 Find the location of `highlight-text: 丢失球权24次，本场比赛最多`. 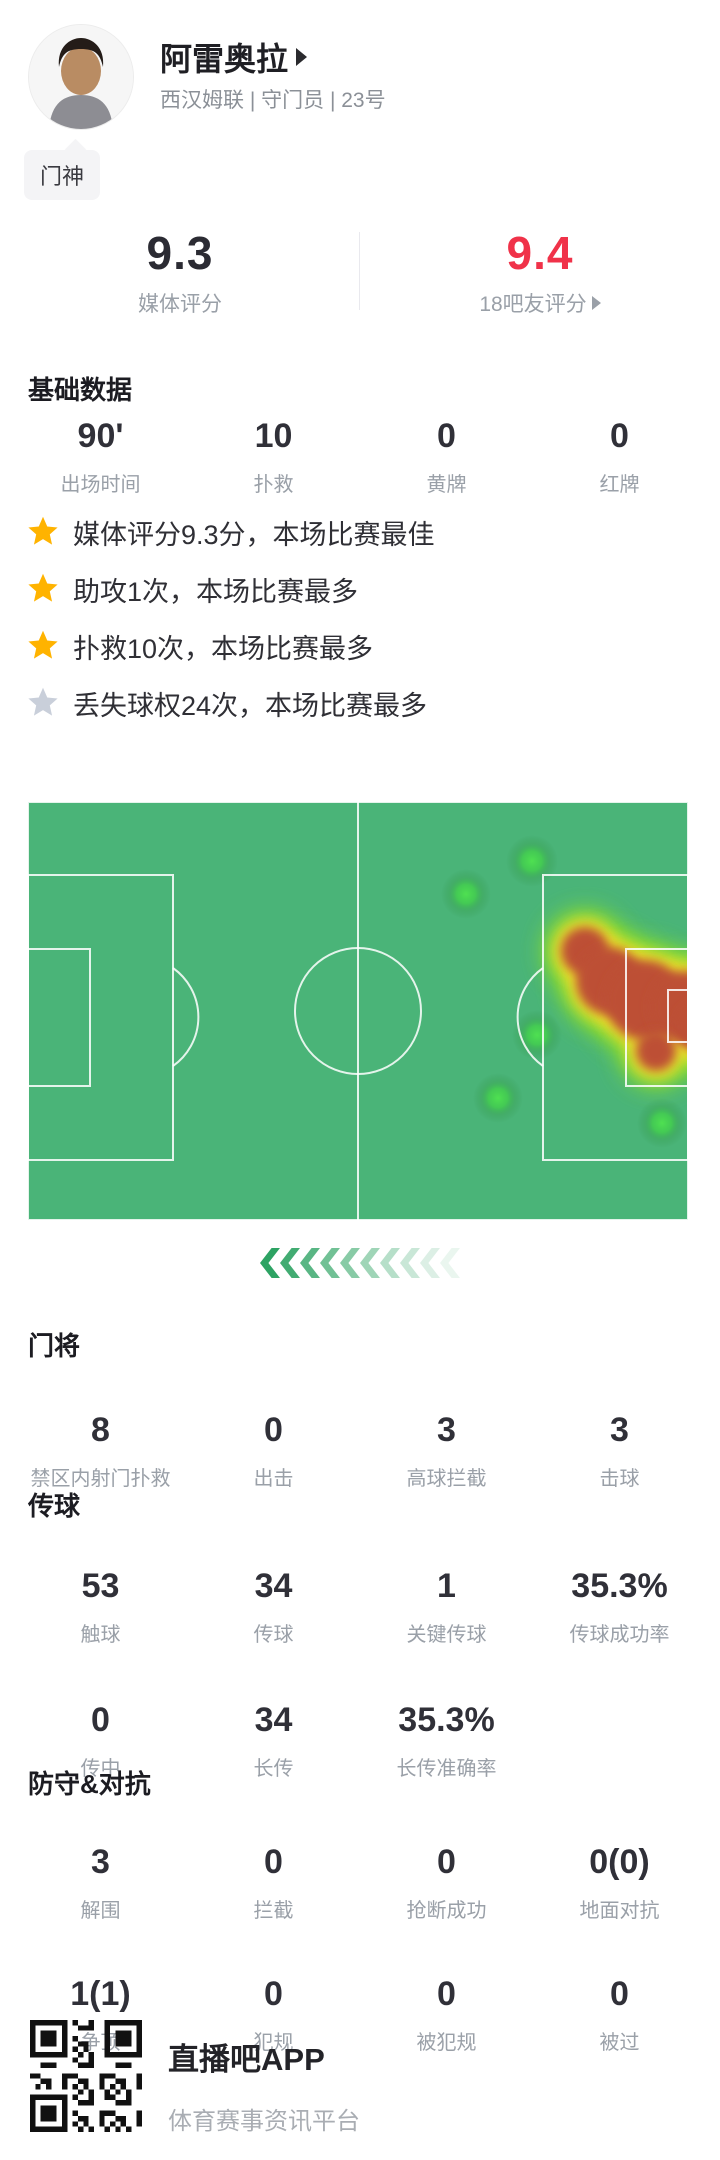

highlight-text: 丢失球权24次，本场比赛最多 is located at coordinates (250, 705).